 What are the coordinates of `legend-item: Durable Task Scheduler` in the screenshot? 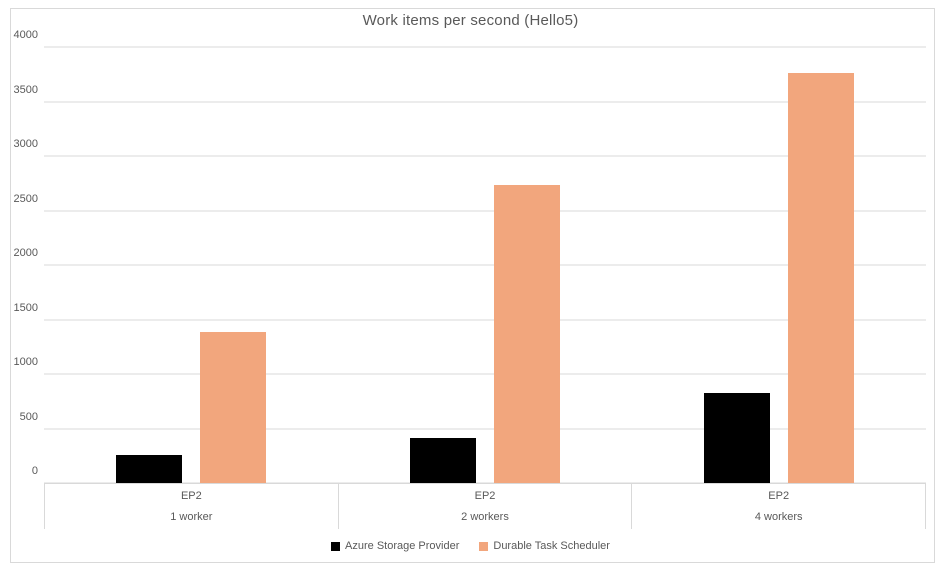 It's located at (544, 546).